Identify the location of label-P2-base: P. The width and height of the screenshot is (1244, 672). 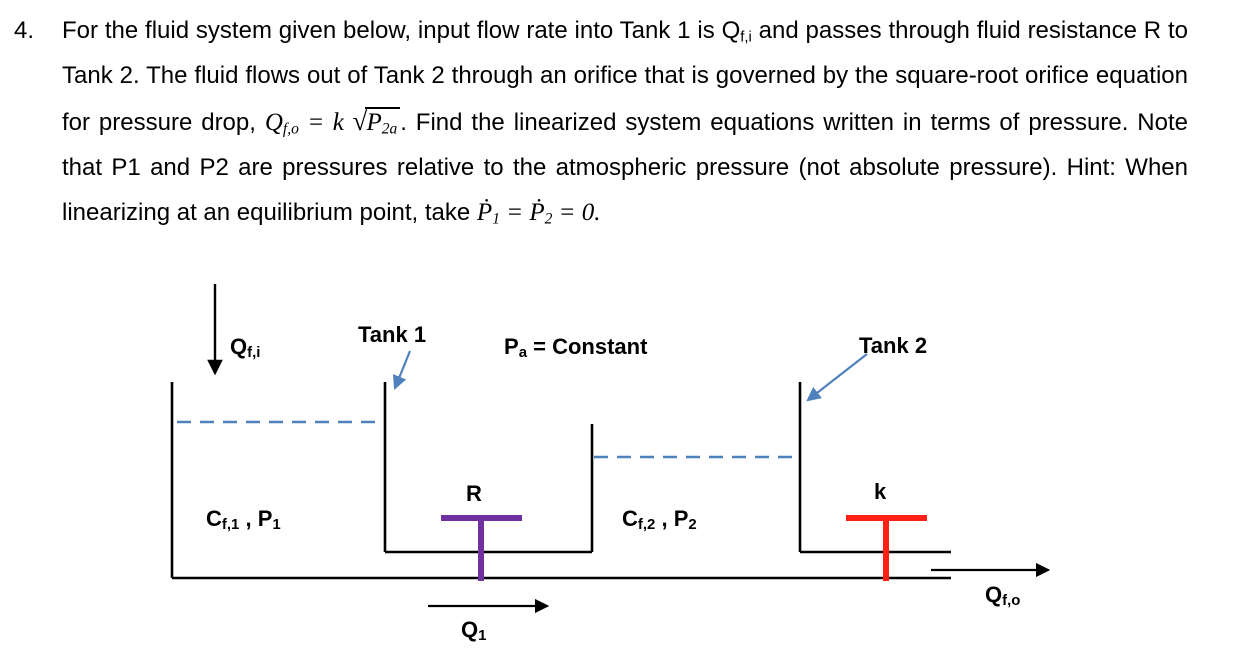
(681, 518).